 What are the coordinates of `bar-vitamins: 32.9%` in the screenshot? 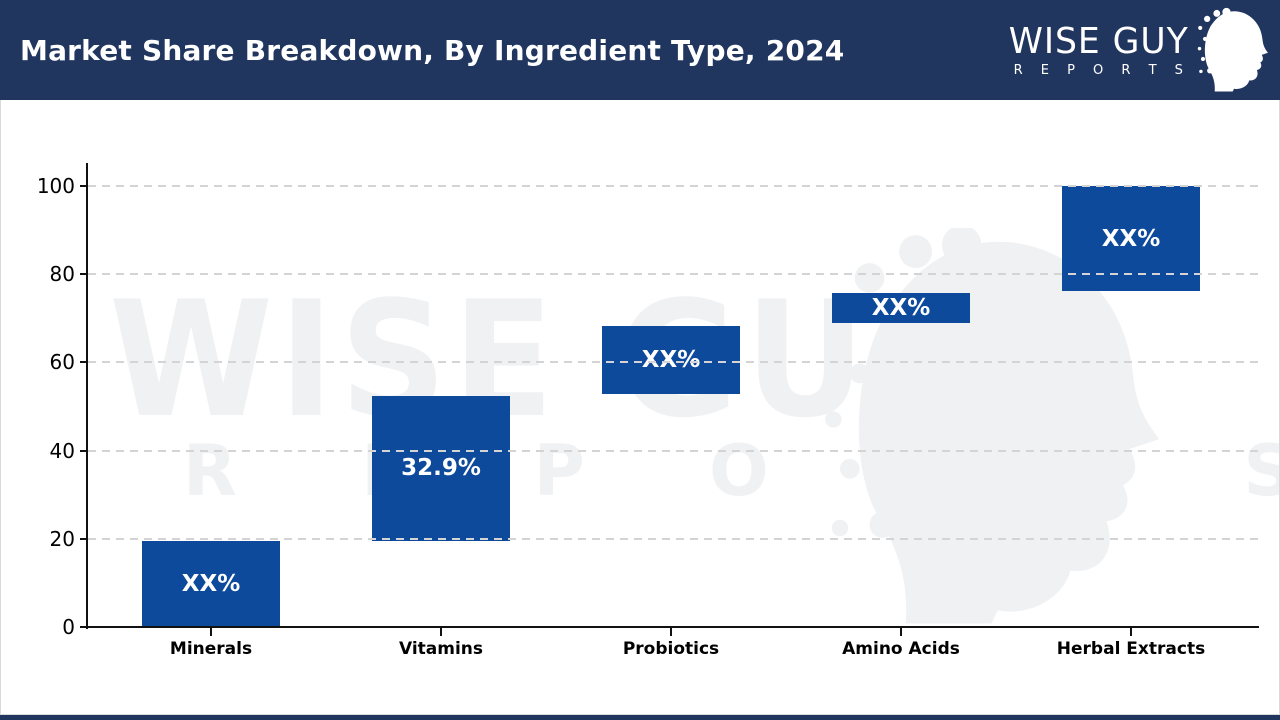 It's located at (441, 468).